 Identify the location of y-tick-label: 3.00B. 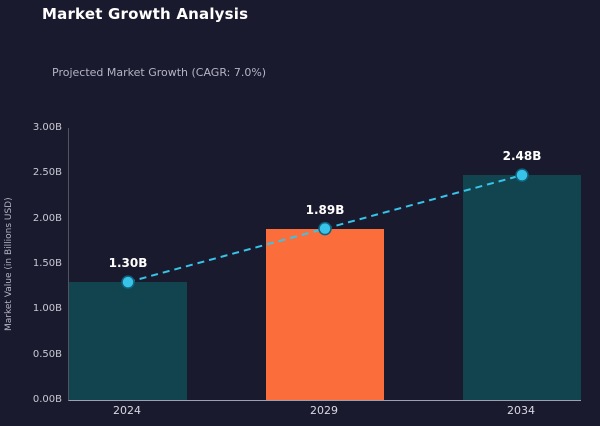
(47, 127).